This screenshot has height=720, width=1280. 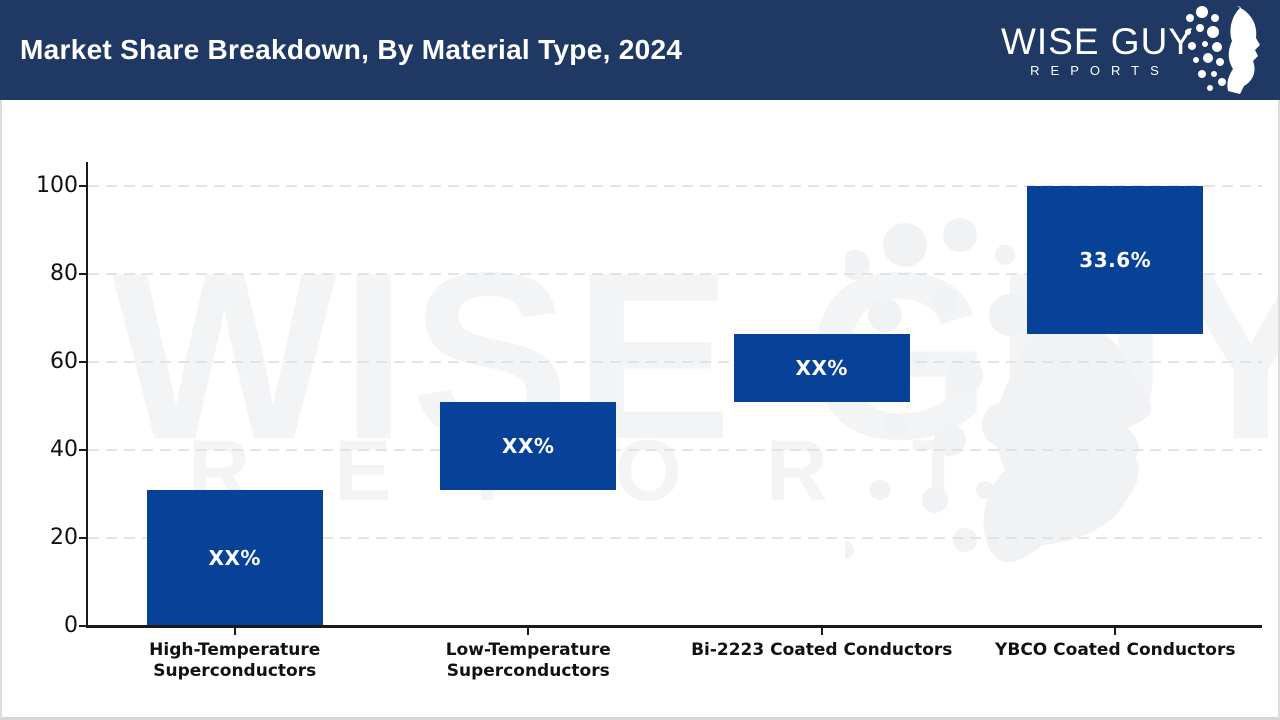 I want to click on x-category-label: High-Temperature Superconductors, so click(x=235, y=661).